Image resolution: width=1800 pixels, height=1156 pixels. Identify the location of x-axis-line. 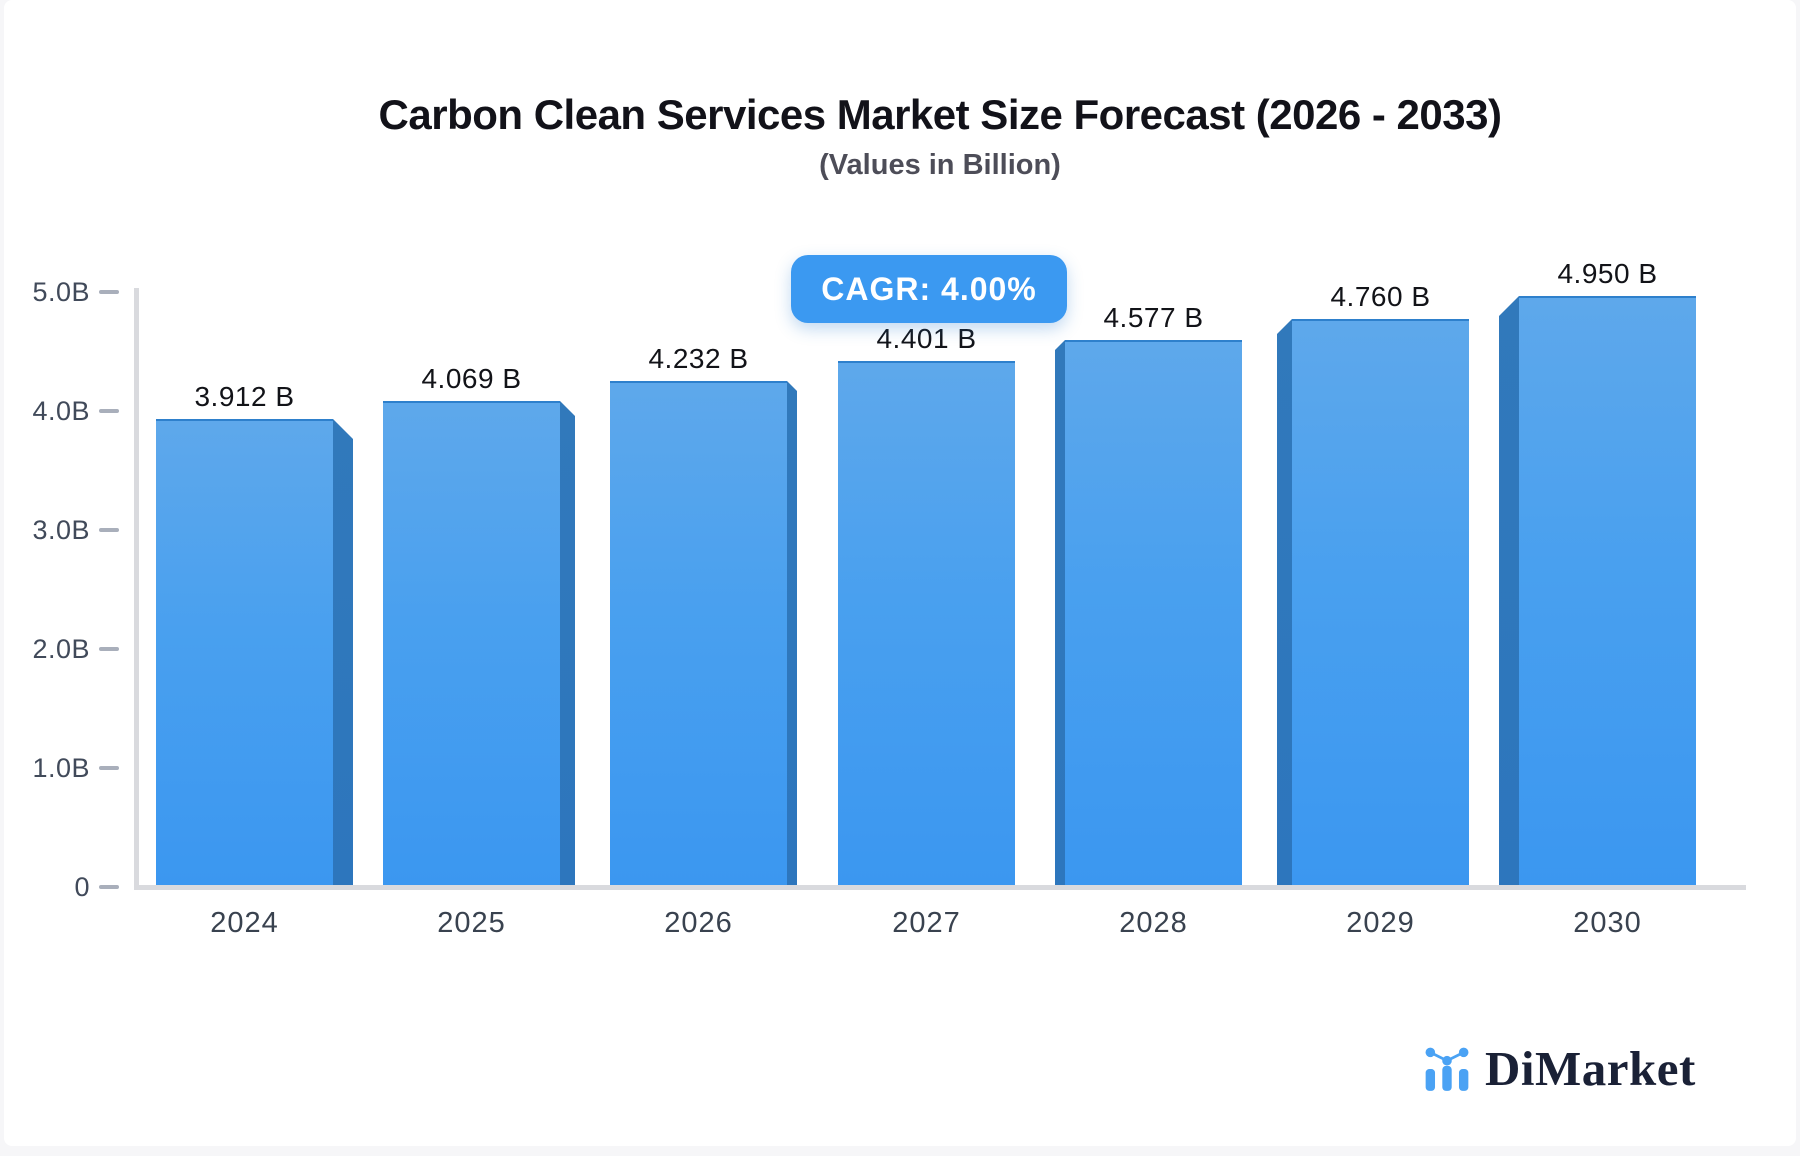
(940, 887).